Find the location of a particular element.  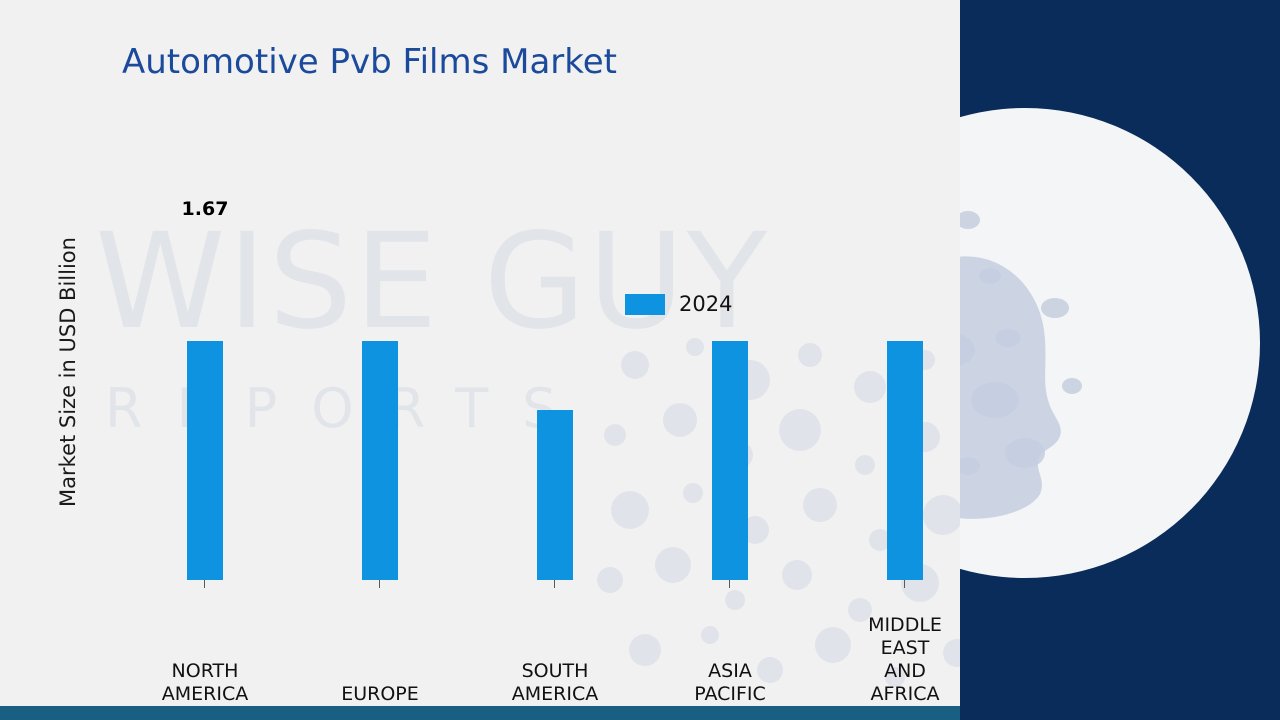

category-label-europe: EUROPE is located at coordinates (380, 694).